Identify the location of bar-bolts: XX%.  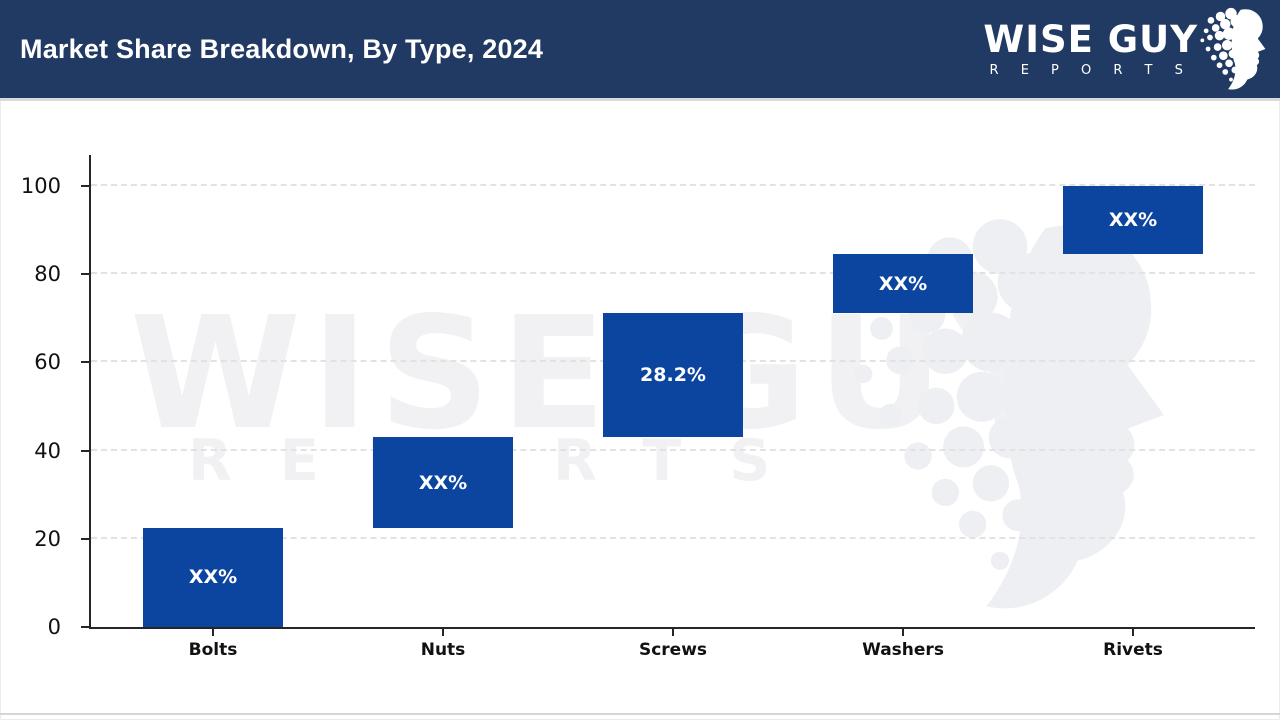
(213, 577).